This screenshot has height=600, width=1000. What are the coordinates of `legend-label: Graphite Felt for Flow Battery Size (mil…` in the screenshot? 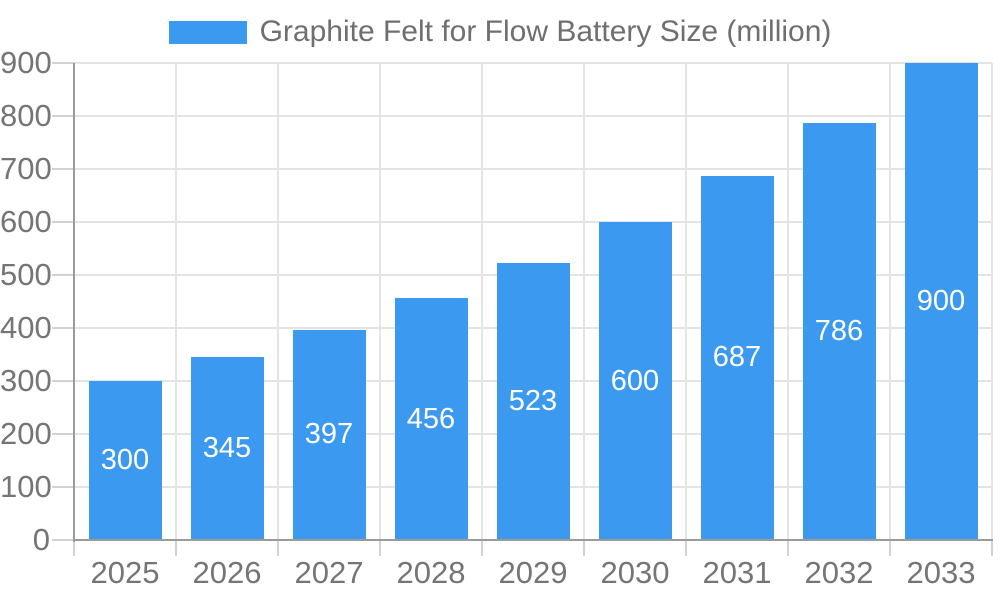 It's located at (545, 31).